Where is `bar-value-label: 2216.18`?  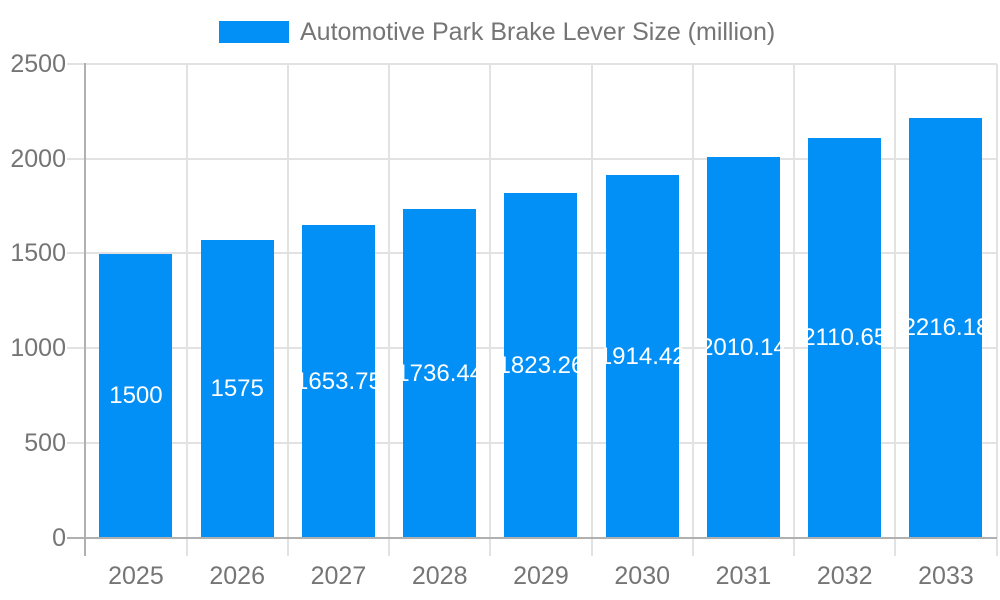 bar-value-label: 2216.18 is located at coordinates (946, 327).